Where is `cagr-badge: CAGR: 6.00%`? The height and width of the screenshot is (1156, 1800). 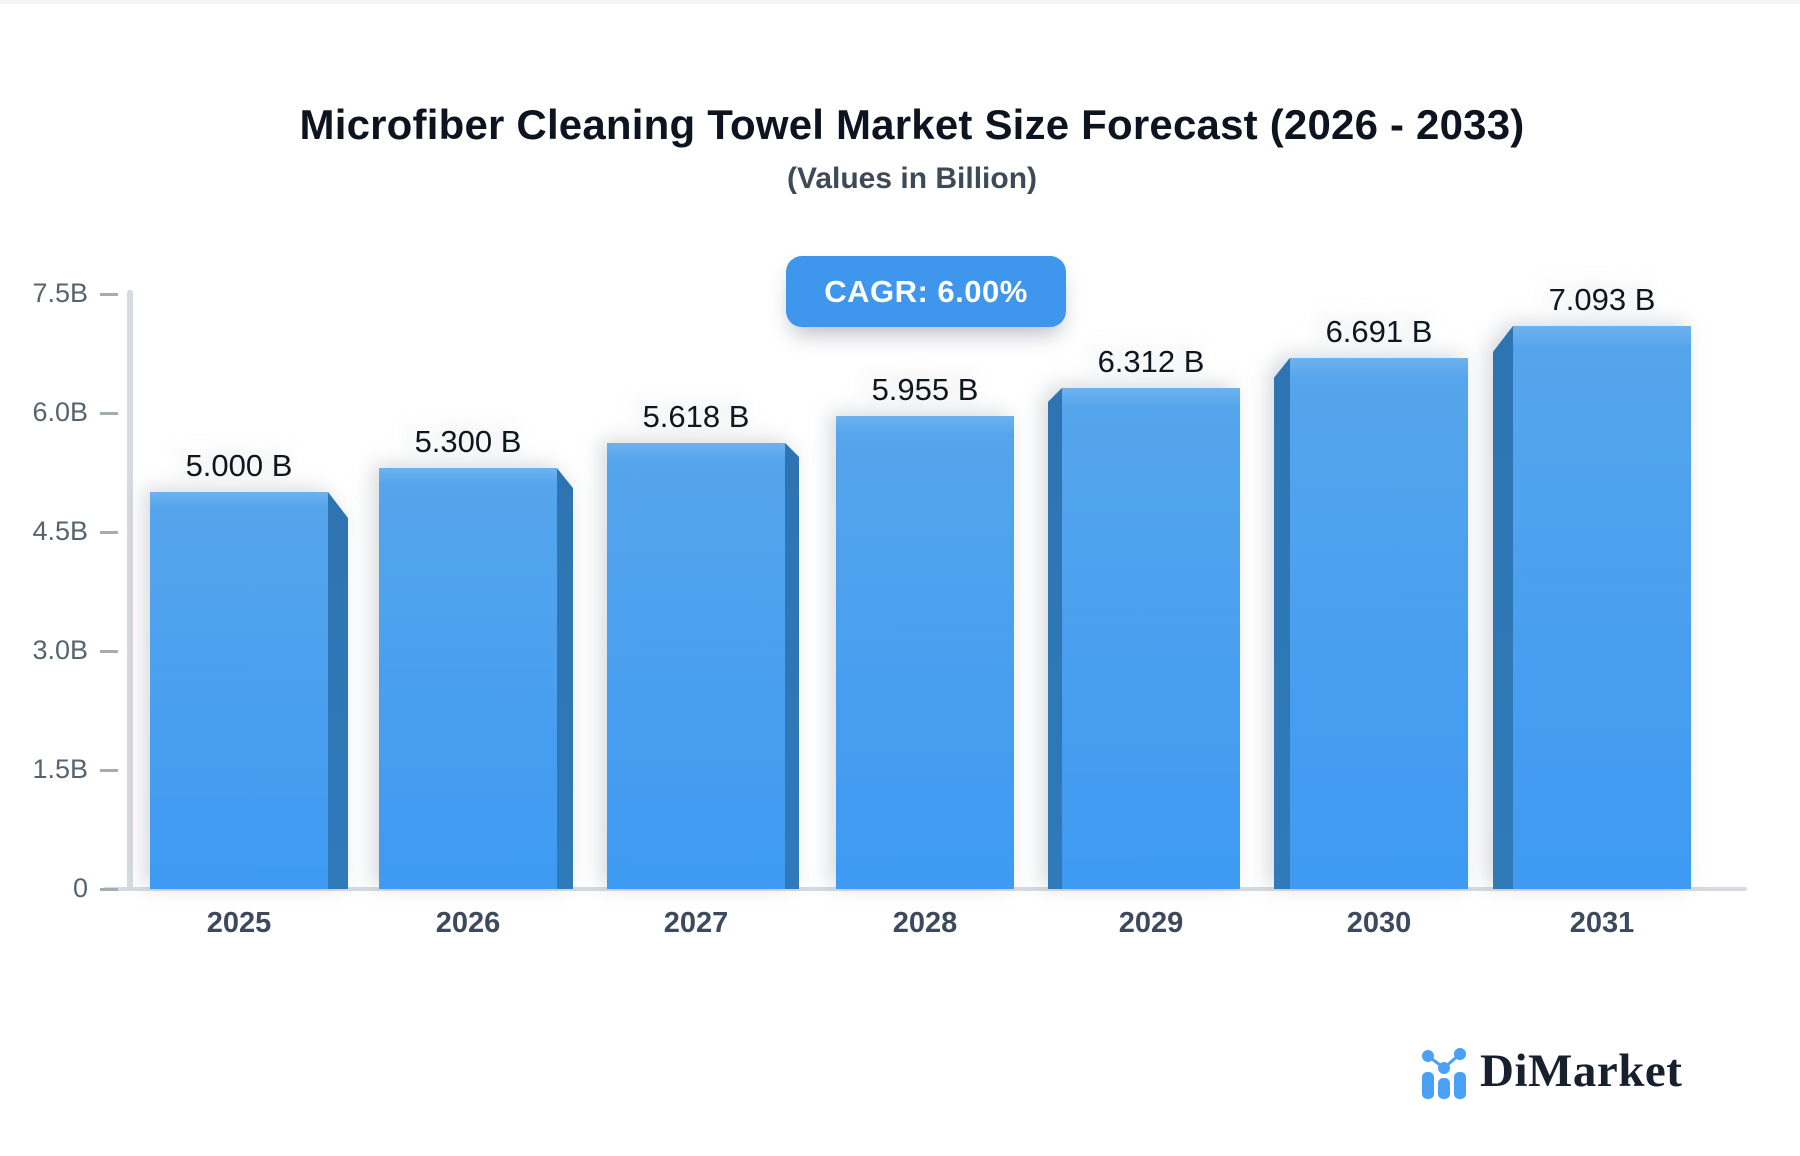 cagr-badge: CAGR: 6.00% is located at coordinates (926, 291).